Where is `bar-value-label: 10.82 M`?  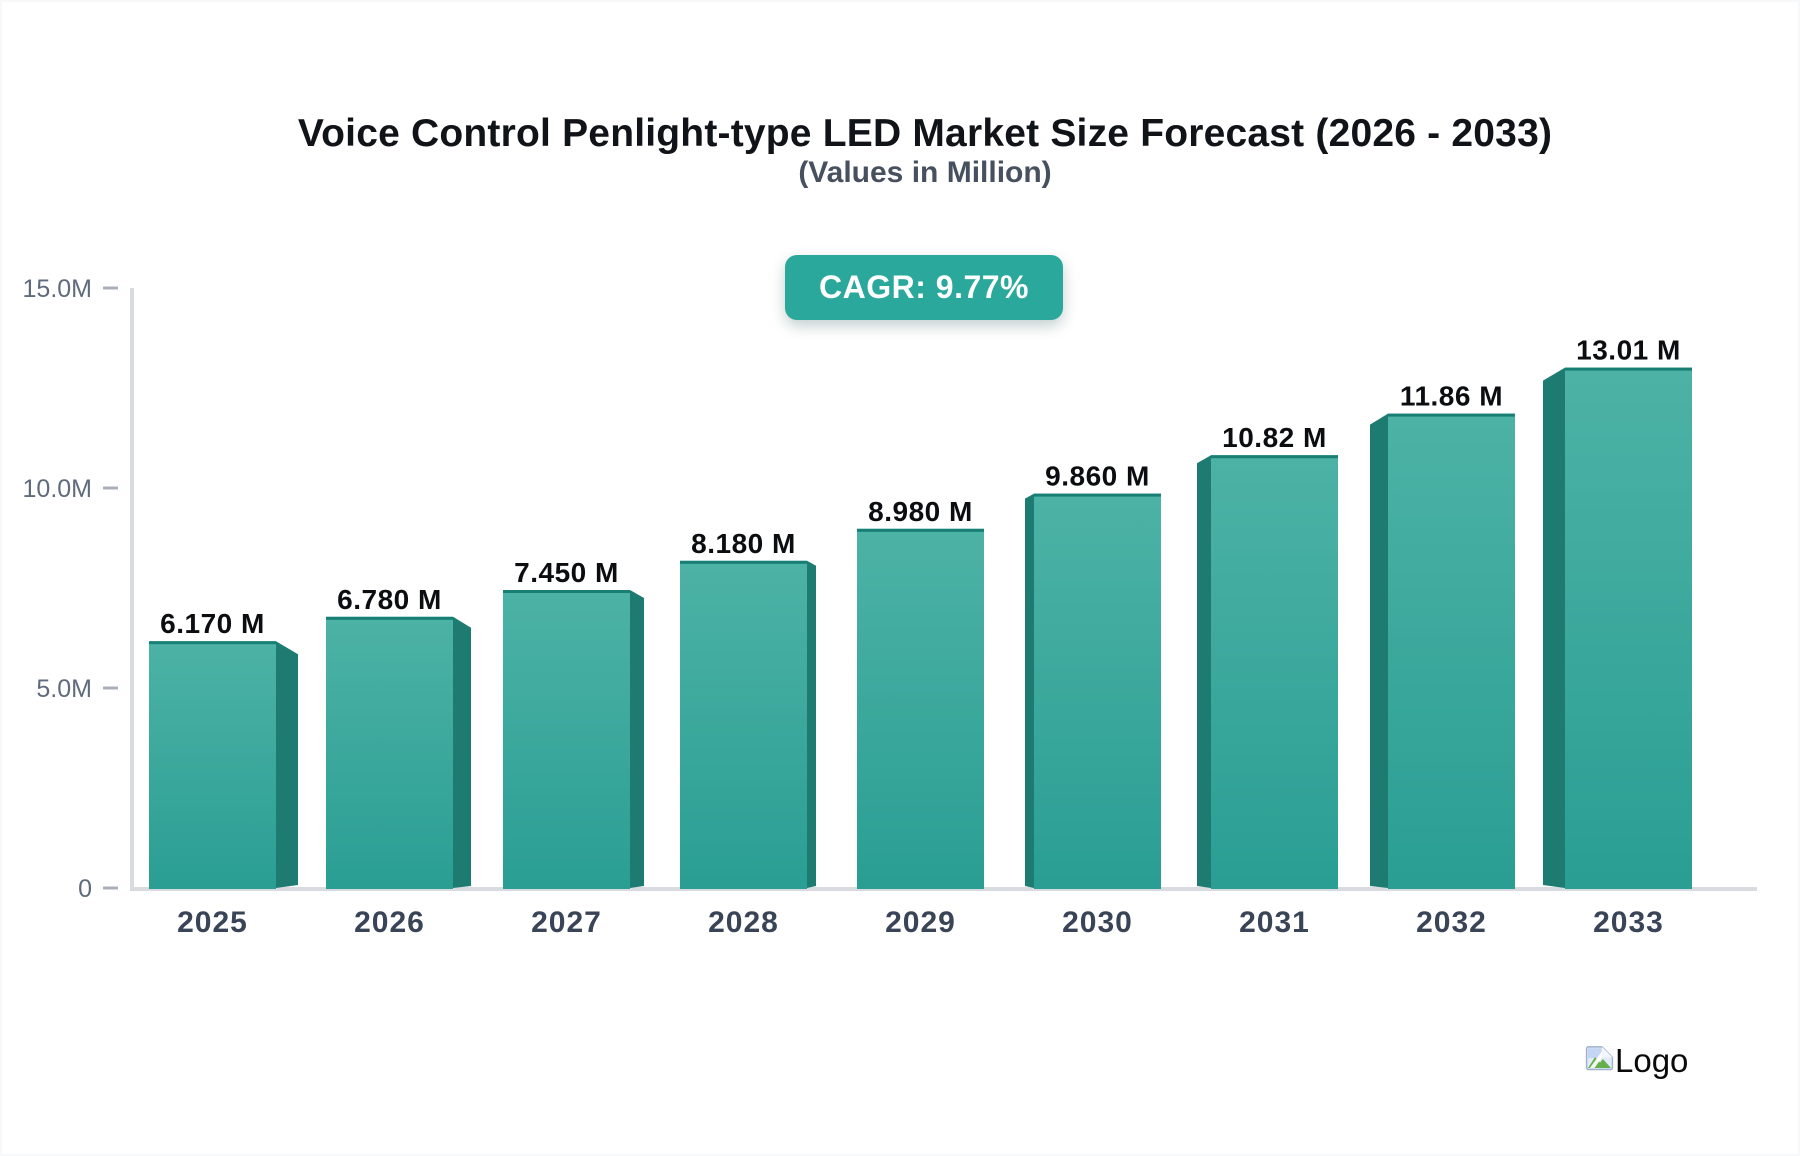 bar-value-label: 10.82 M is located at coordinates (1274, 437).